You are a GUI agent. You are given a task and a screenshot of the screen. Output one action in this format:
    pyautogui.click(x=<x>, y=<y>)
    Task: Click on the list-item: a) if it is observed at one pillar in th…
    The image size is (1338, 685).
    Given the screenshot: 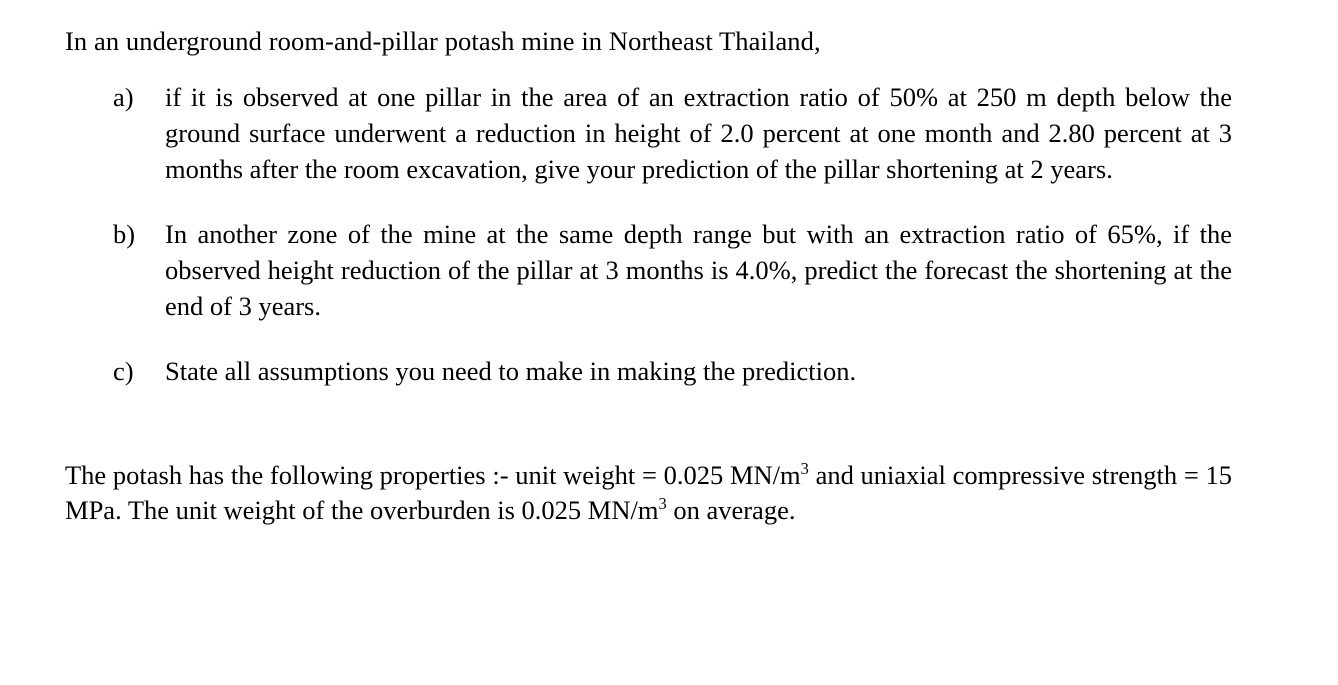 What is the action you would take?
    pyautogui.click(x=672, y=134)
    